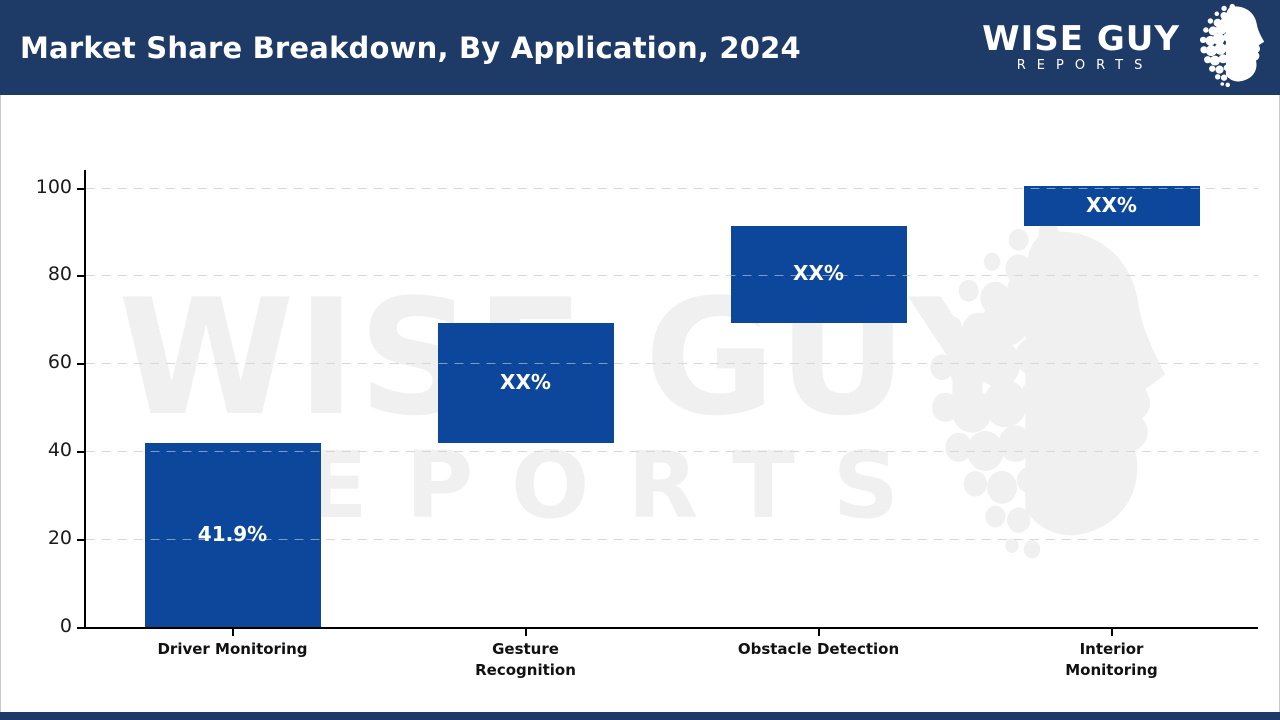  I want to click on logo-text: WISE GUY REPORTS, so click(1081, 46).